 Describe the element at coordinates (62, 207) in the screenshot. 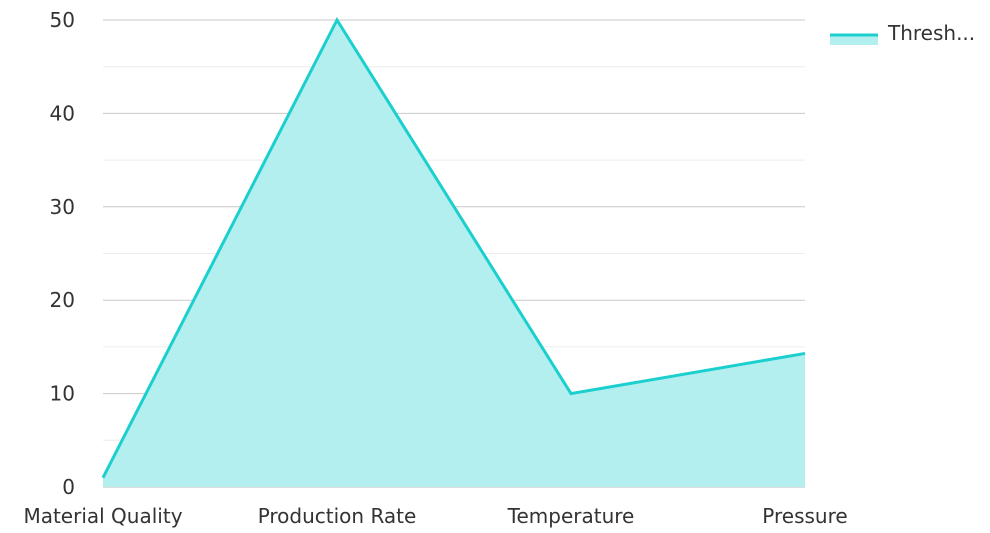

I see `y-tick-label: 30` at that location.